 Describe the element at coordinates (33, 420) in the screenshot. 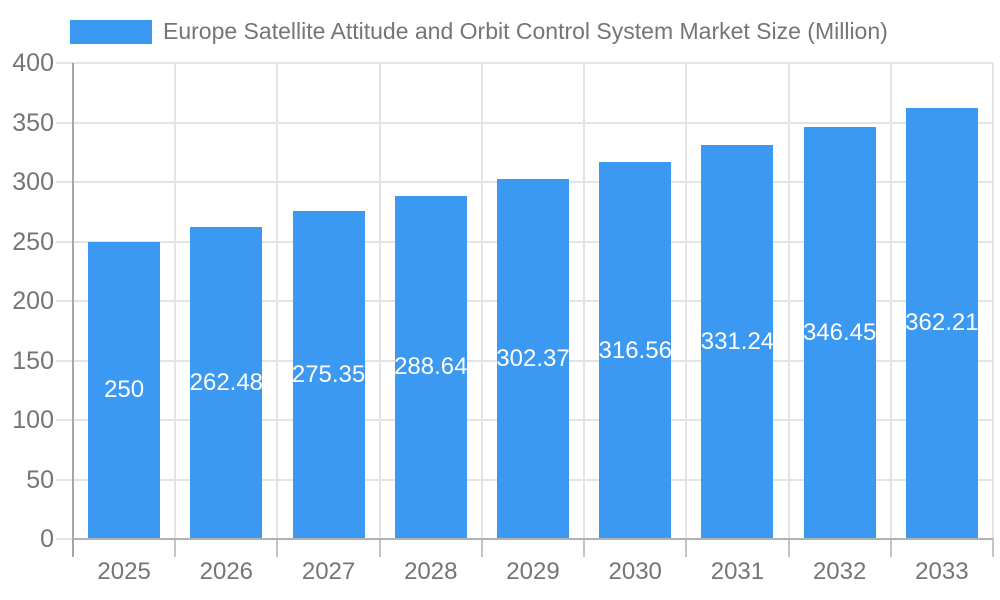

I see `y-axis-tick-label: 100` at that location.